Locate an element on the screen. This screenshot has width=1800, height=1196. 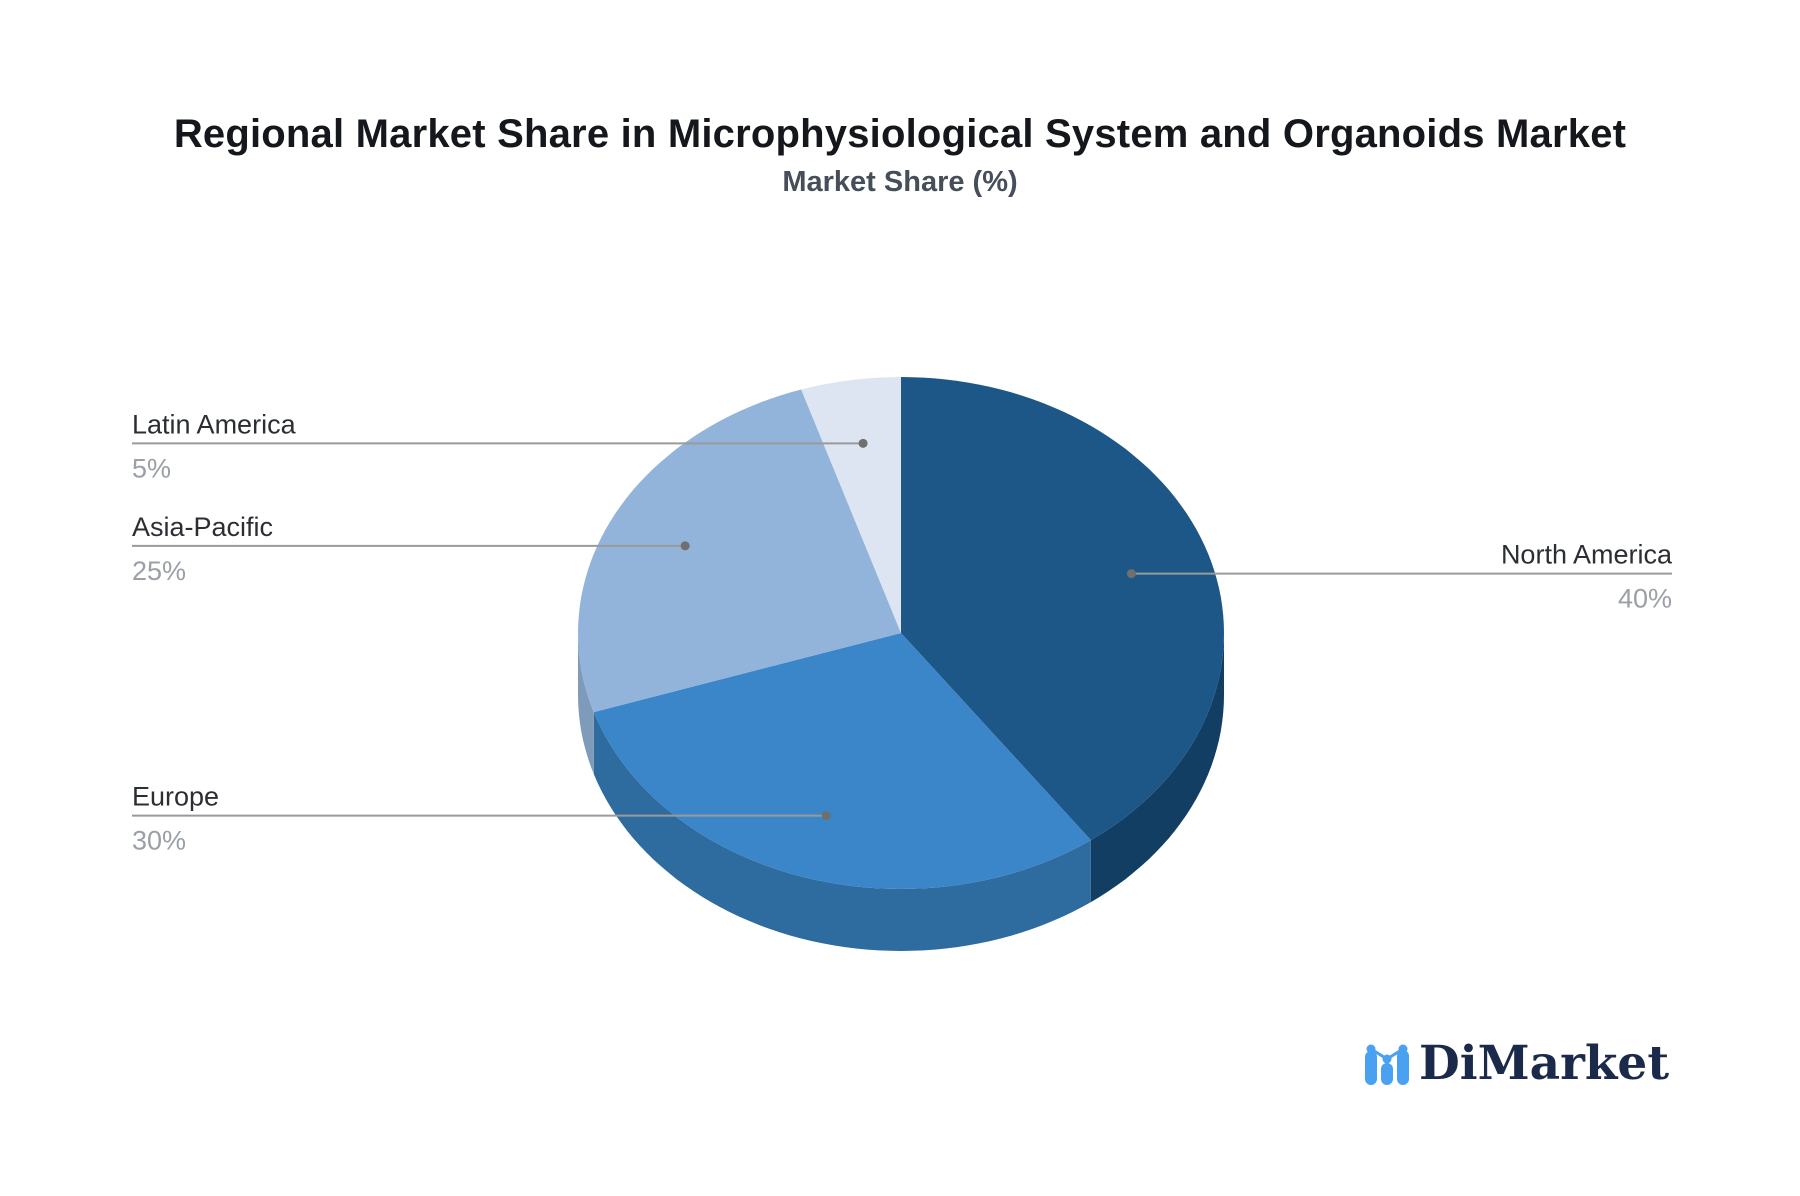
pie-slice-europe is located at coordinates (842, 761).